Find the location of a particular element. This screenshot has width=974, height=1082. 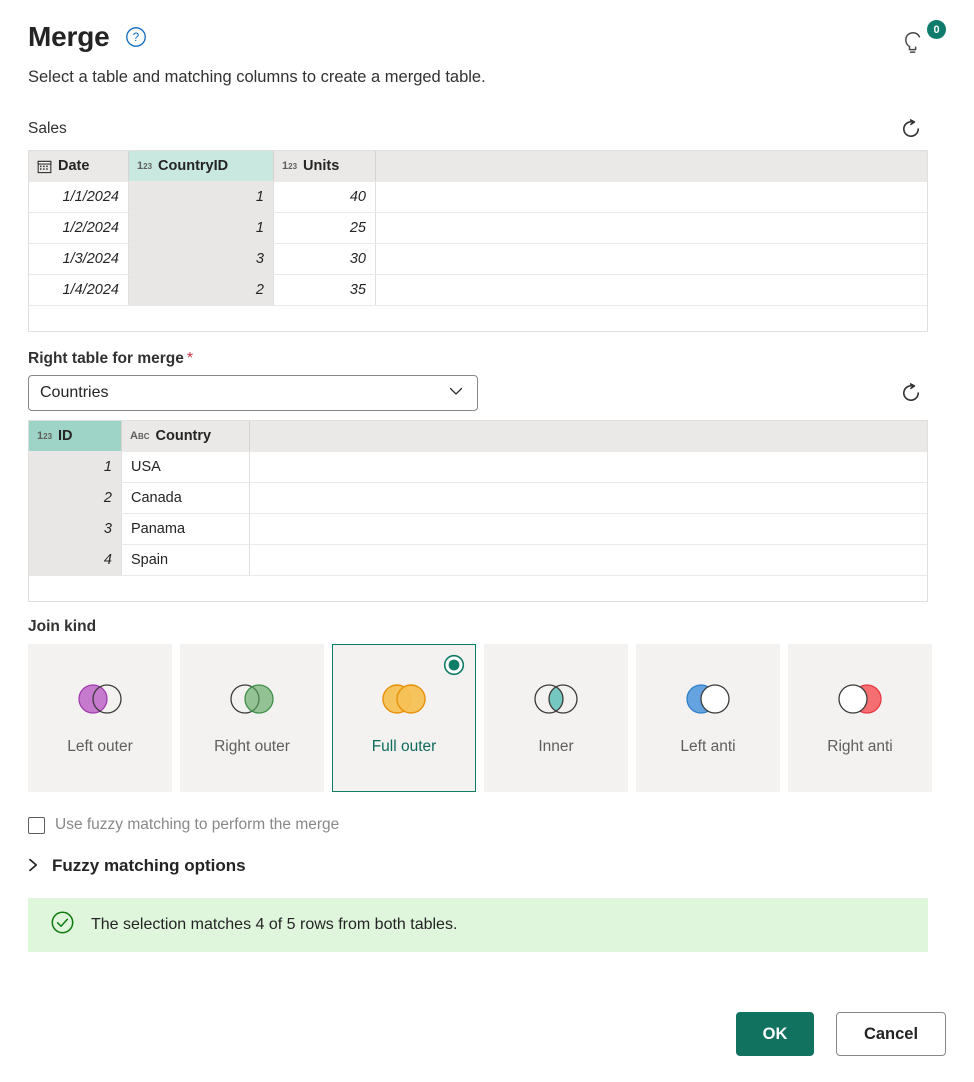

right-column-label-country: Country is located at coordinates (183, 436).